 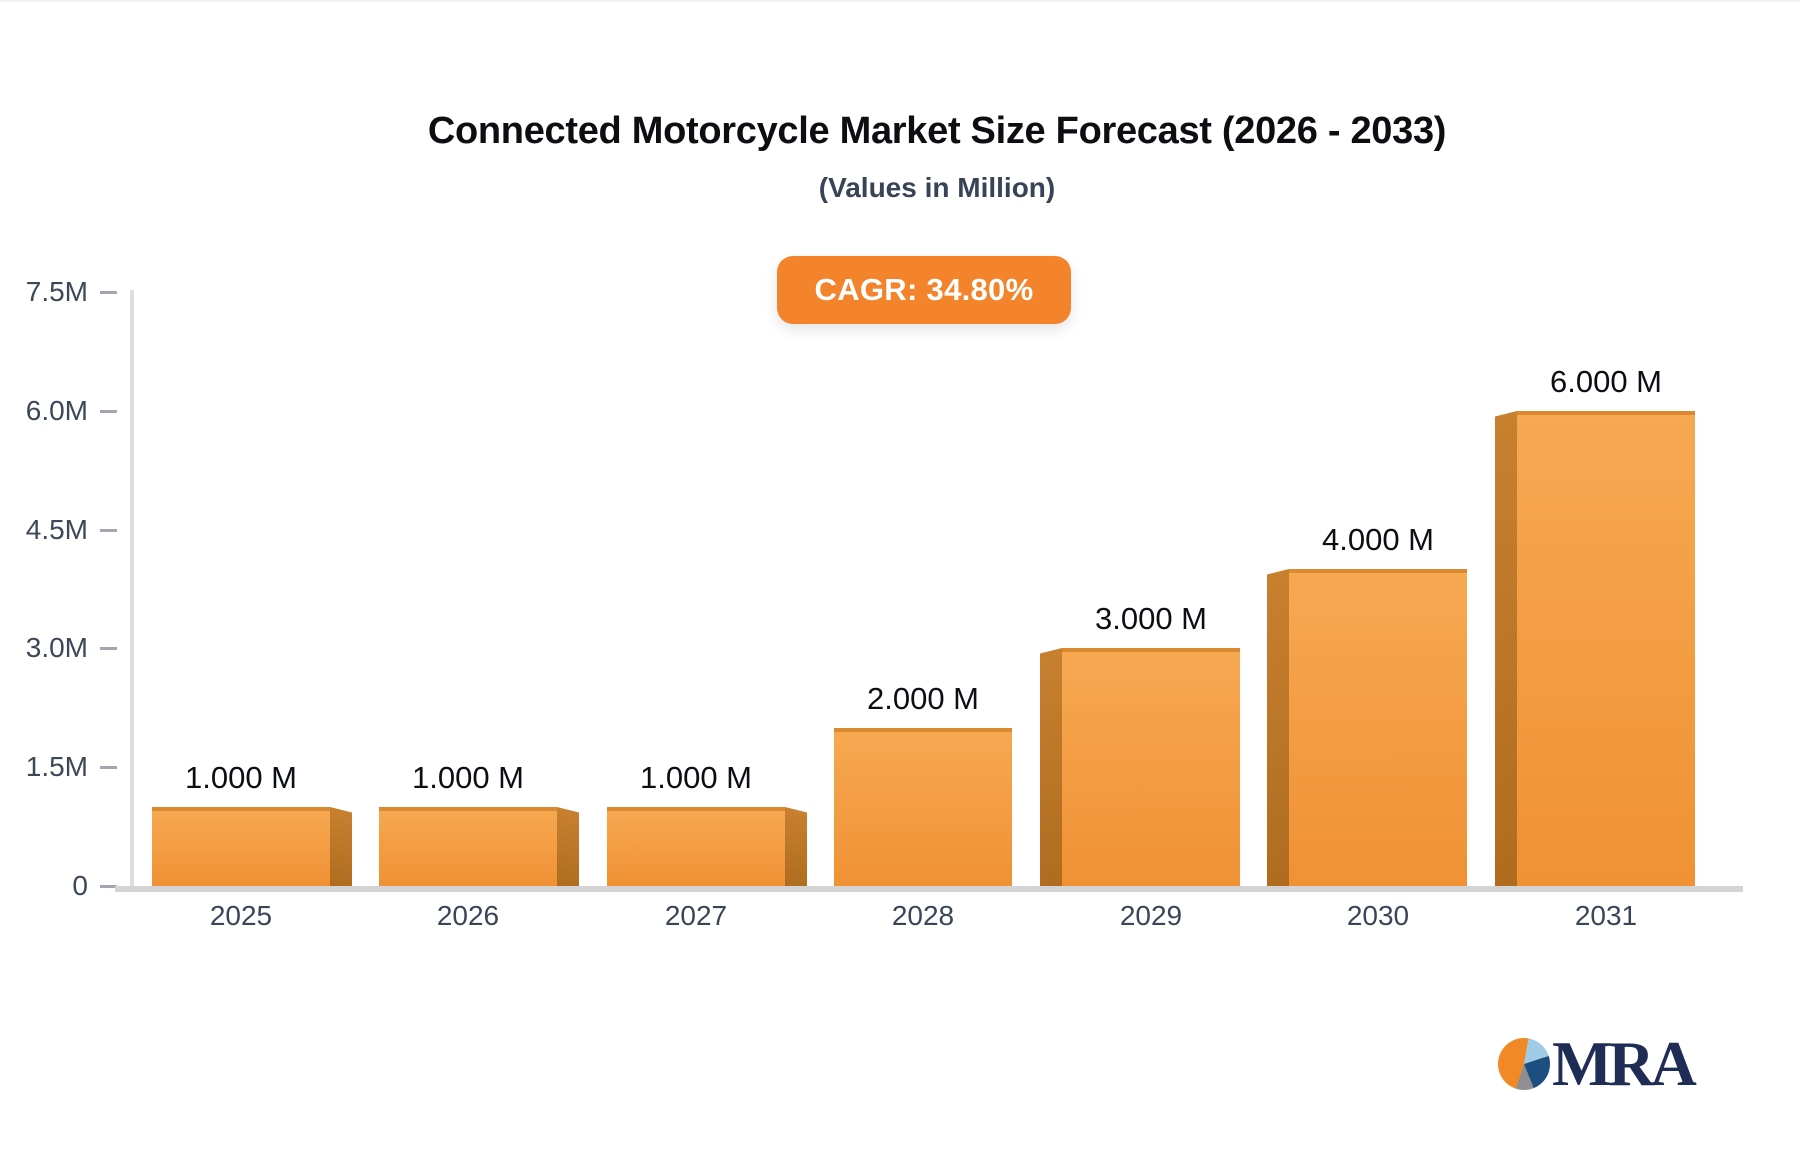 What do you see at coordinates (1150, 618) in the screenshot?
I see `bar-value-label: 3.000 M` at bounding box center [1150, 618].